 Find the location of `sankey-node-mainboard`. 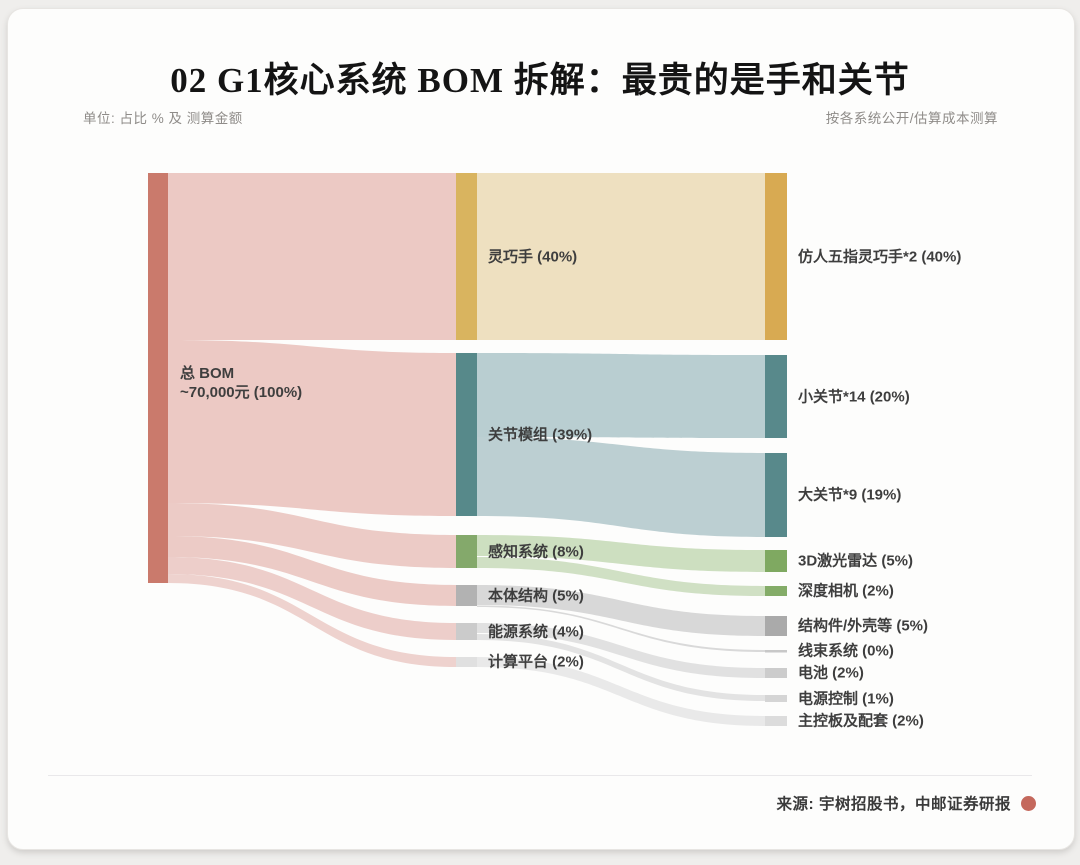

sankey-node-mainboard is located at coordinates (776, 721).